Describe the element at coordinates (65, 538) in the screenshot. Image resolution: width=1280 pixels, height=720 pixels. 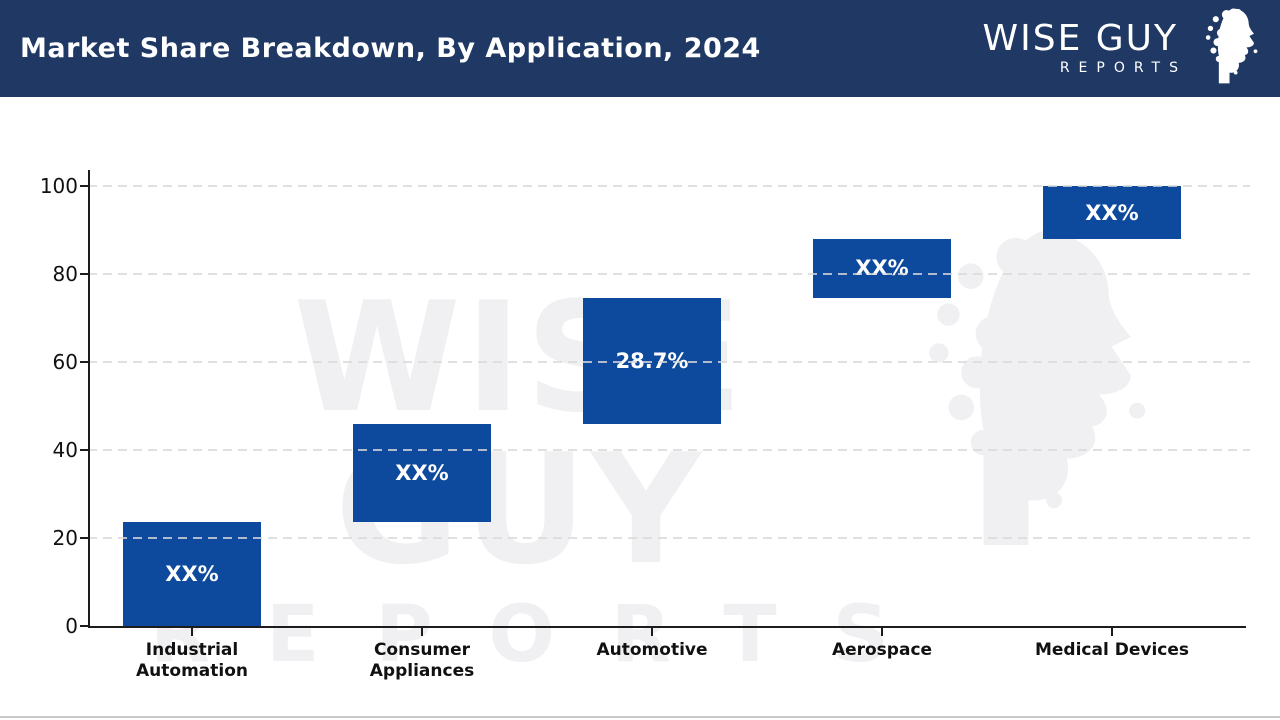
I see `y-tick-label: 20` at that location.